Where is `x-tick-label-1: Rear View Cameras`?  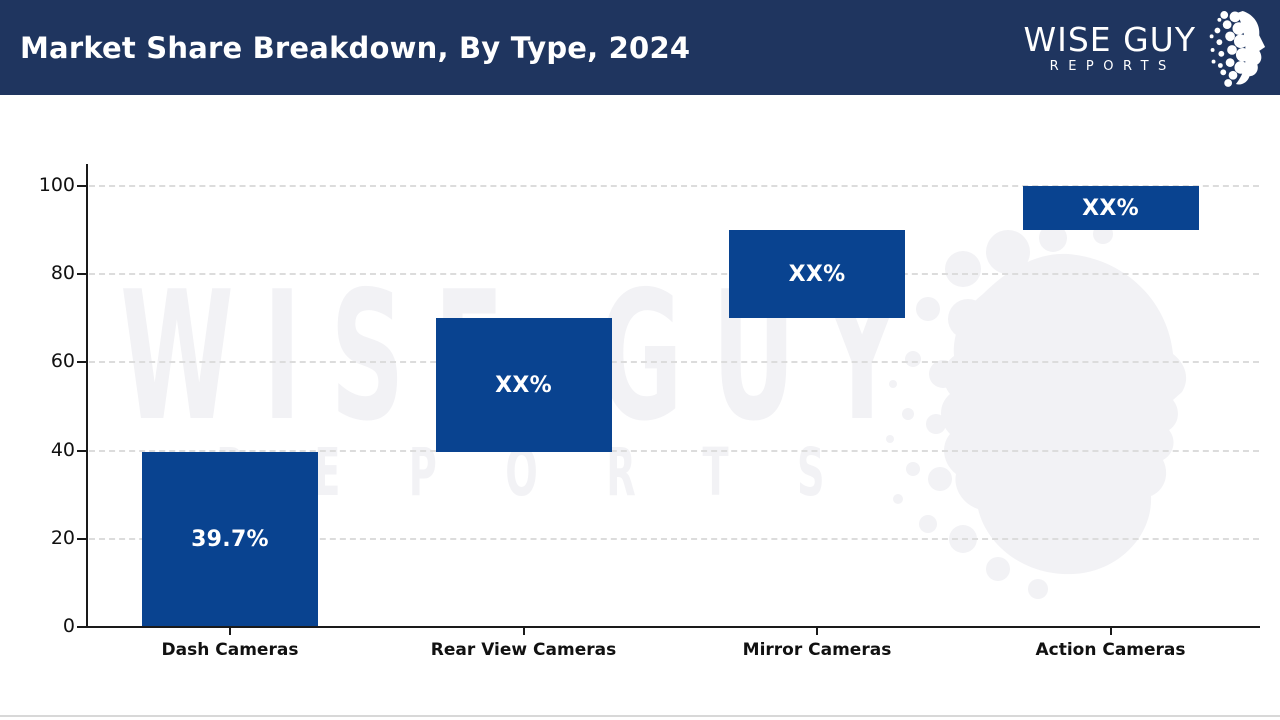
x-tick-label-1: Rear View Cameras is located at coordinates (523, 650).